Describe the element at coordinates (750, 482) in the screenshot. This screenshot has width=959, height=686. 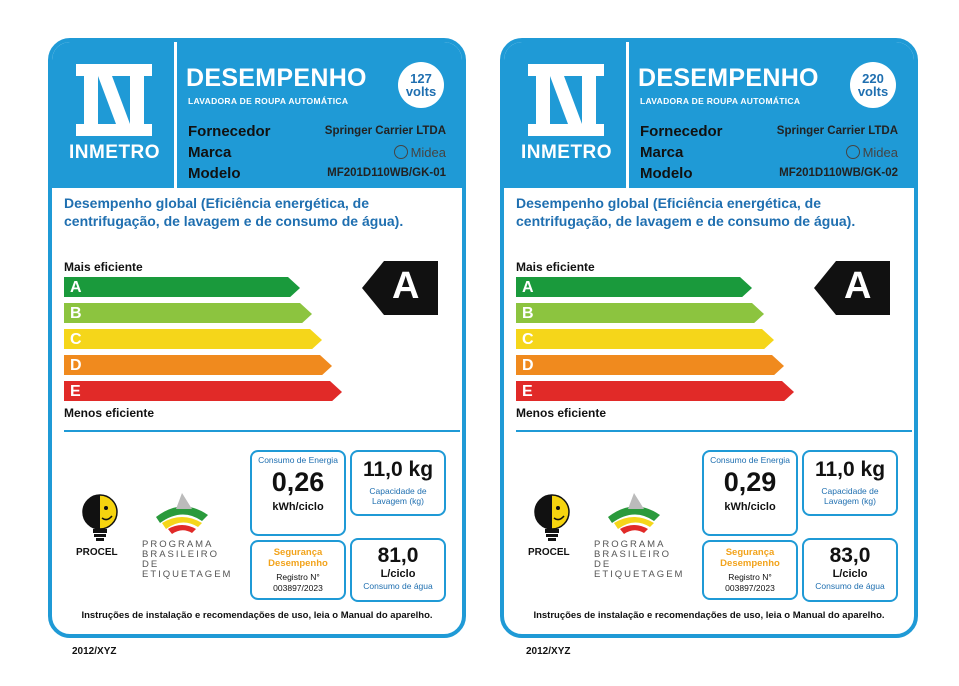
I see `energy-value: 0,29` at that location.